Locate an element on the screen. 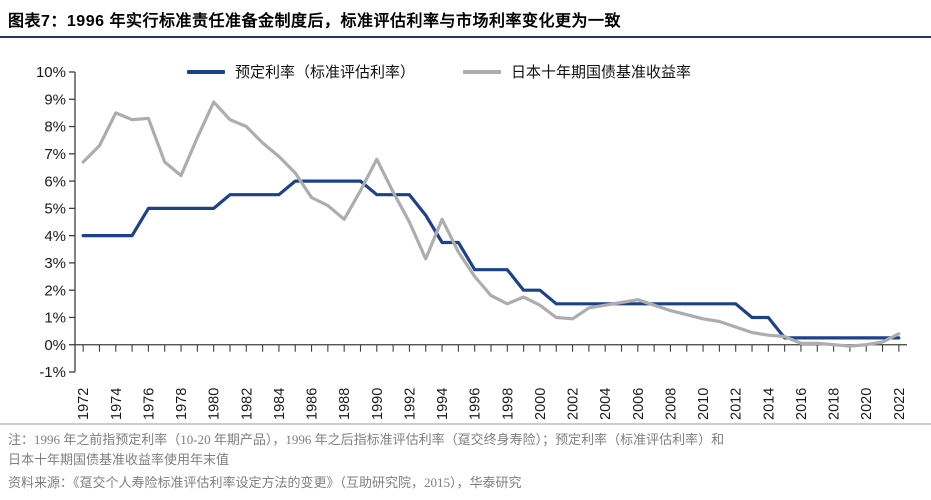  x-tick-label: 1986 is located at coordinates (313, 404).